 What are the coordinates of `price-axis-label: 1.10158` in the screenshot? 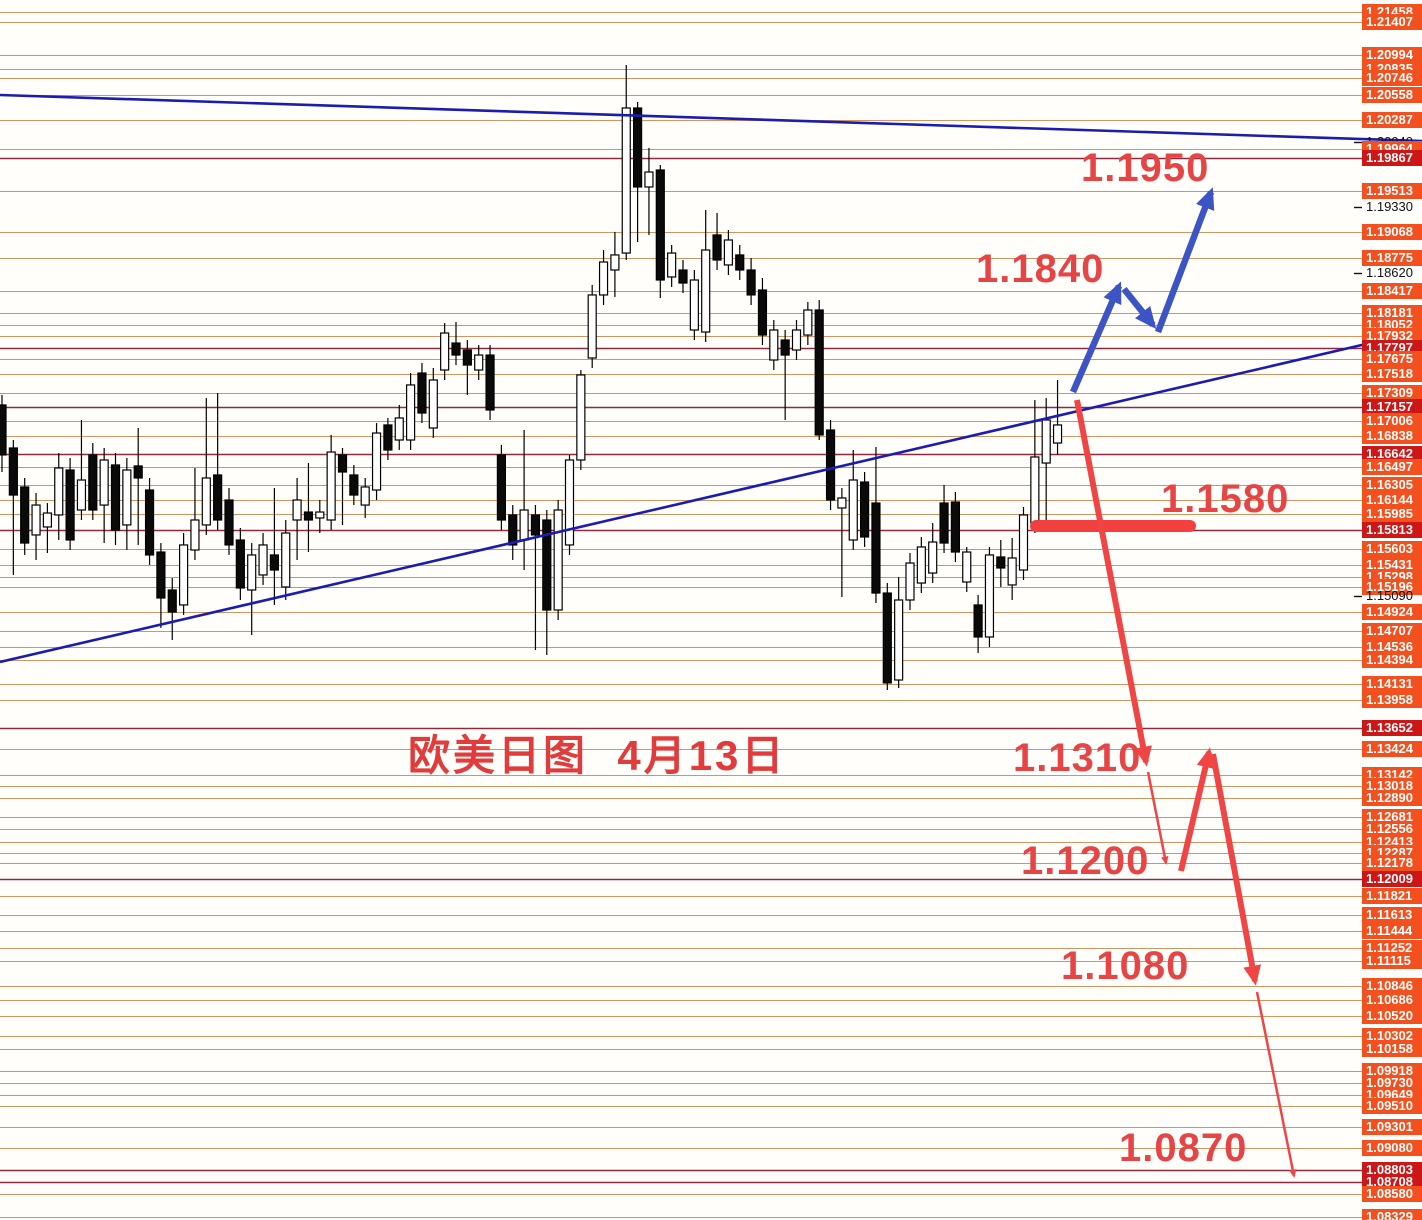 It's located at (1392, 1049).